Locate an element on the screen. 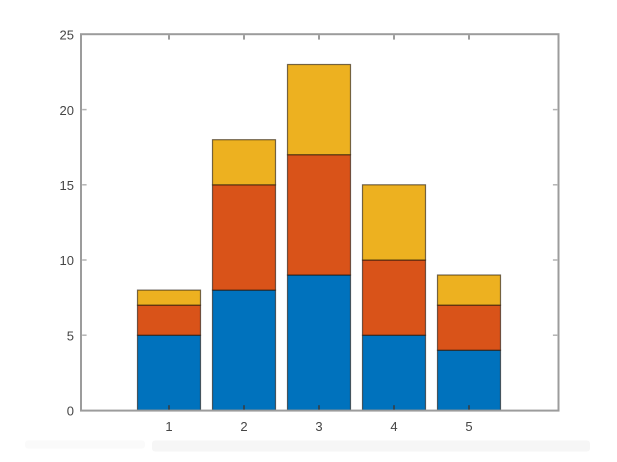 Image resolution: width=617 pixels, height=462 pixels. svg-text: 0 is located at coordinates (70, 411).